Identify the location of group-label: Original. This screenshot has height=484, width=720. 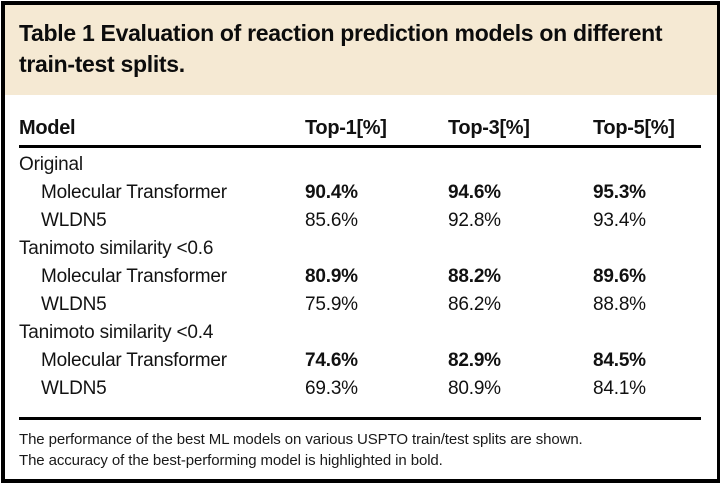
(51, 164).